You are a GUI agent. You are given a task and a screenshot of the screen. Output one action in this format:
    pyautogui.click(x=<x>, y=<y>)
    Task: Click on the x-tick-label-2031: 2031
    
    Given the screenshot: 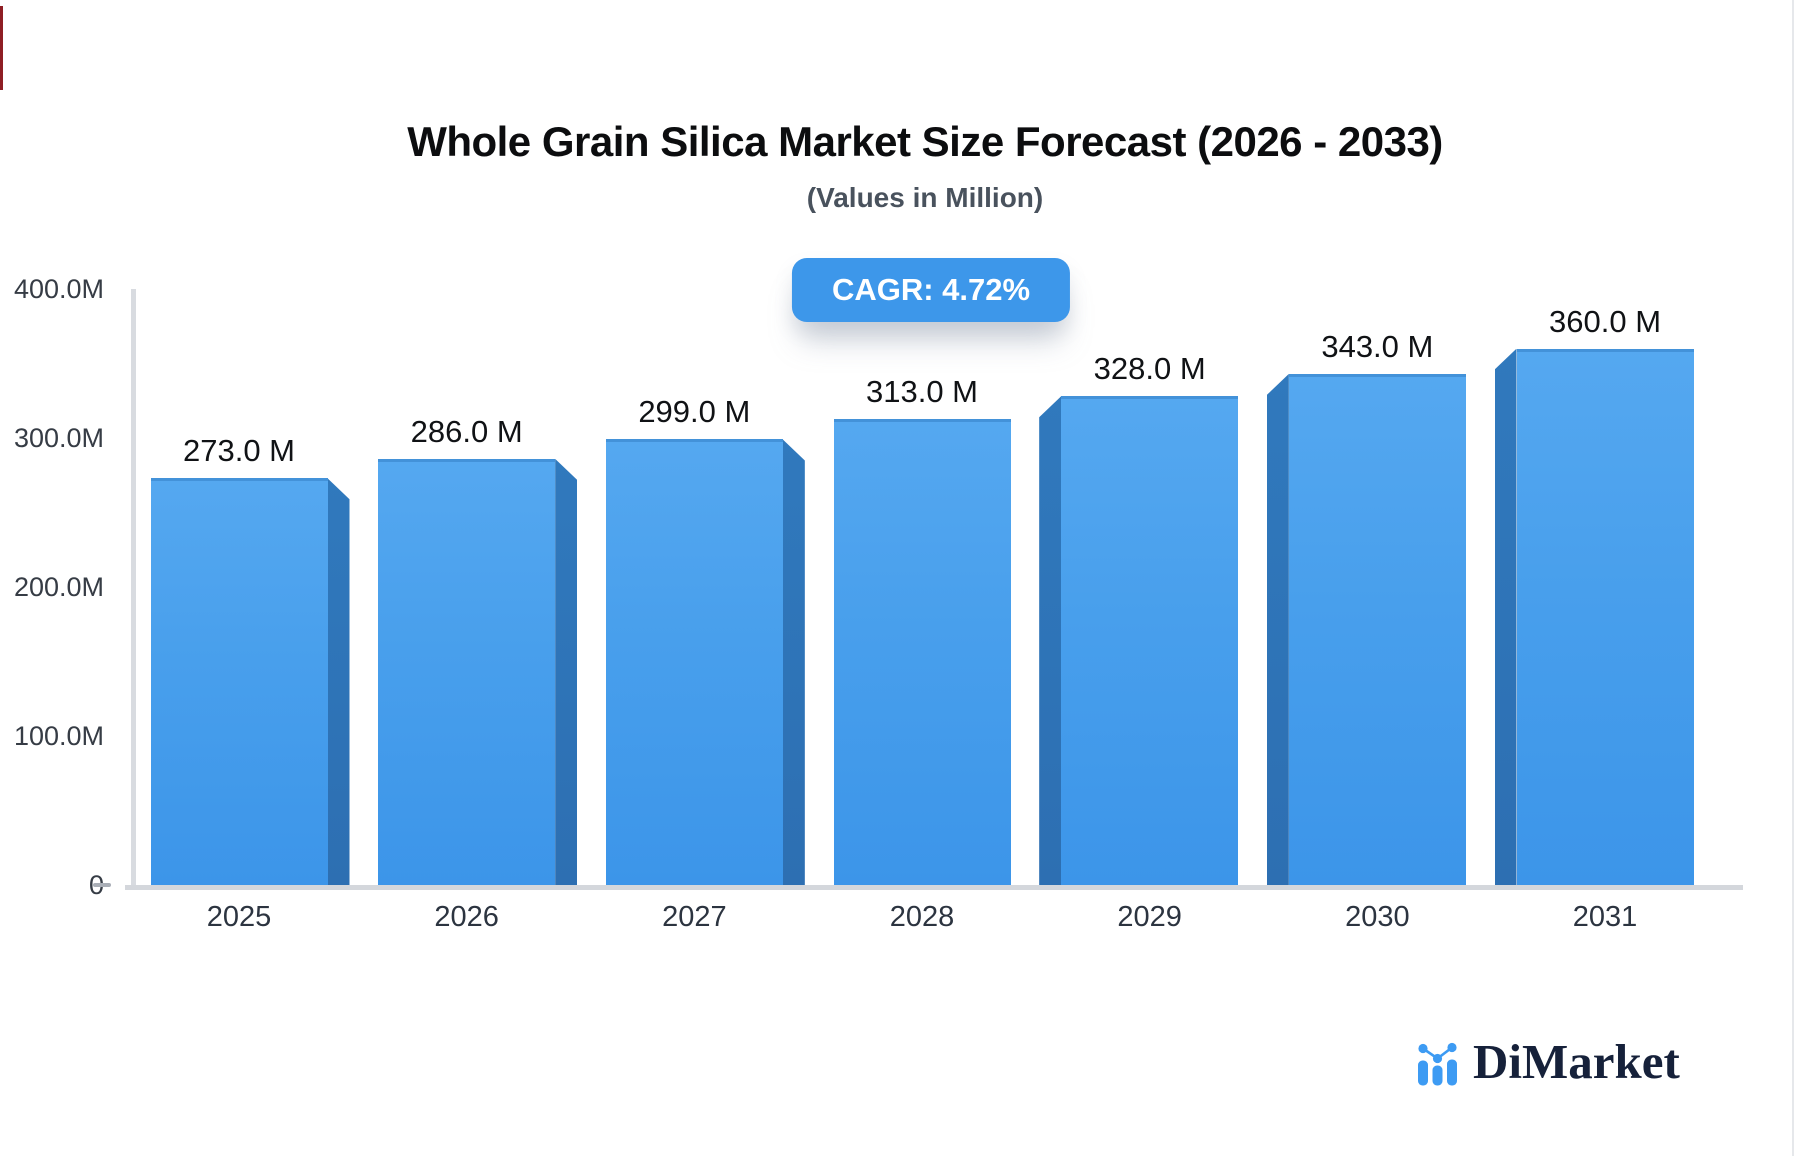 What is the action you would take?
    pyautogui.click(x=1605, y=917)
    